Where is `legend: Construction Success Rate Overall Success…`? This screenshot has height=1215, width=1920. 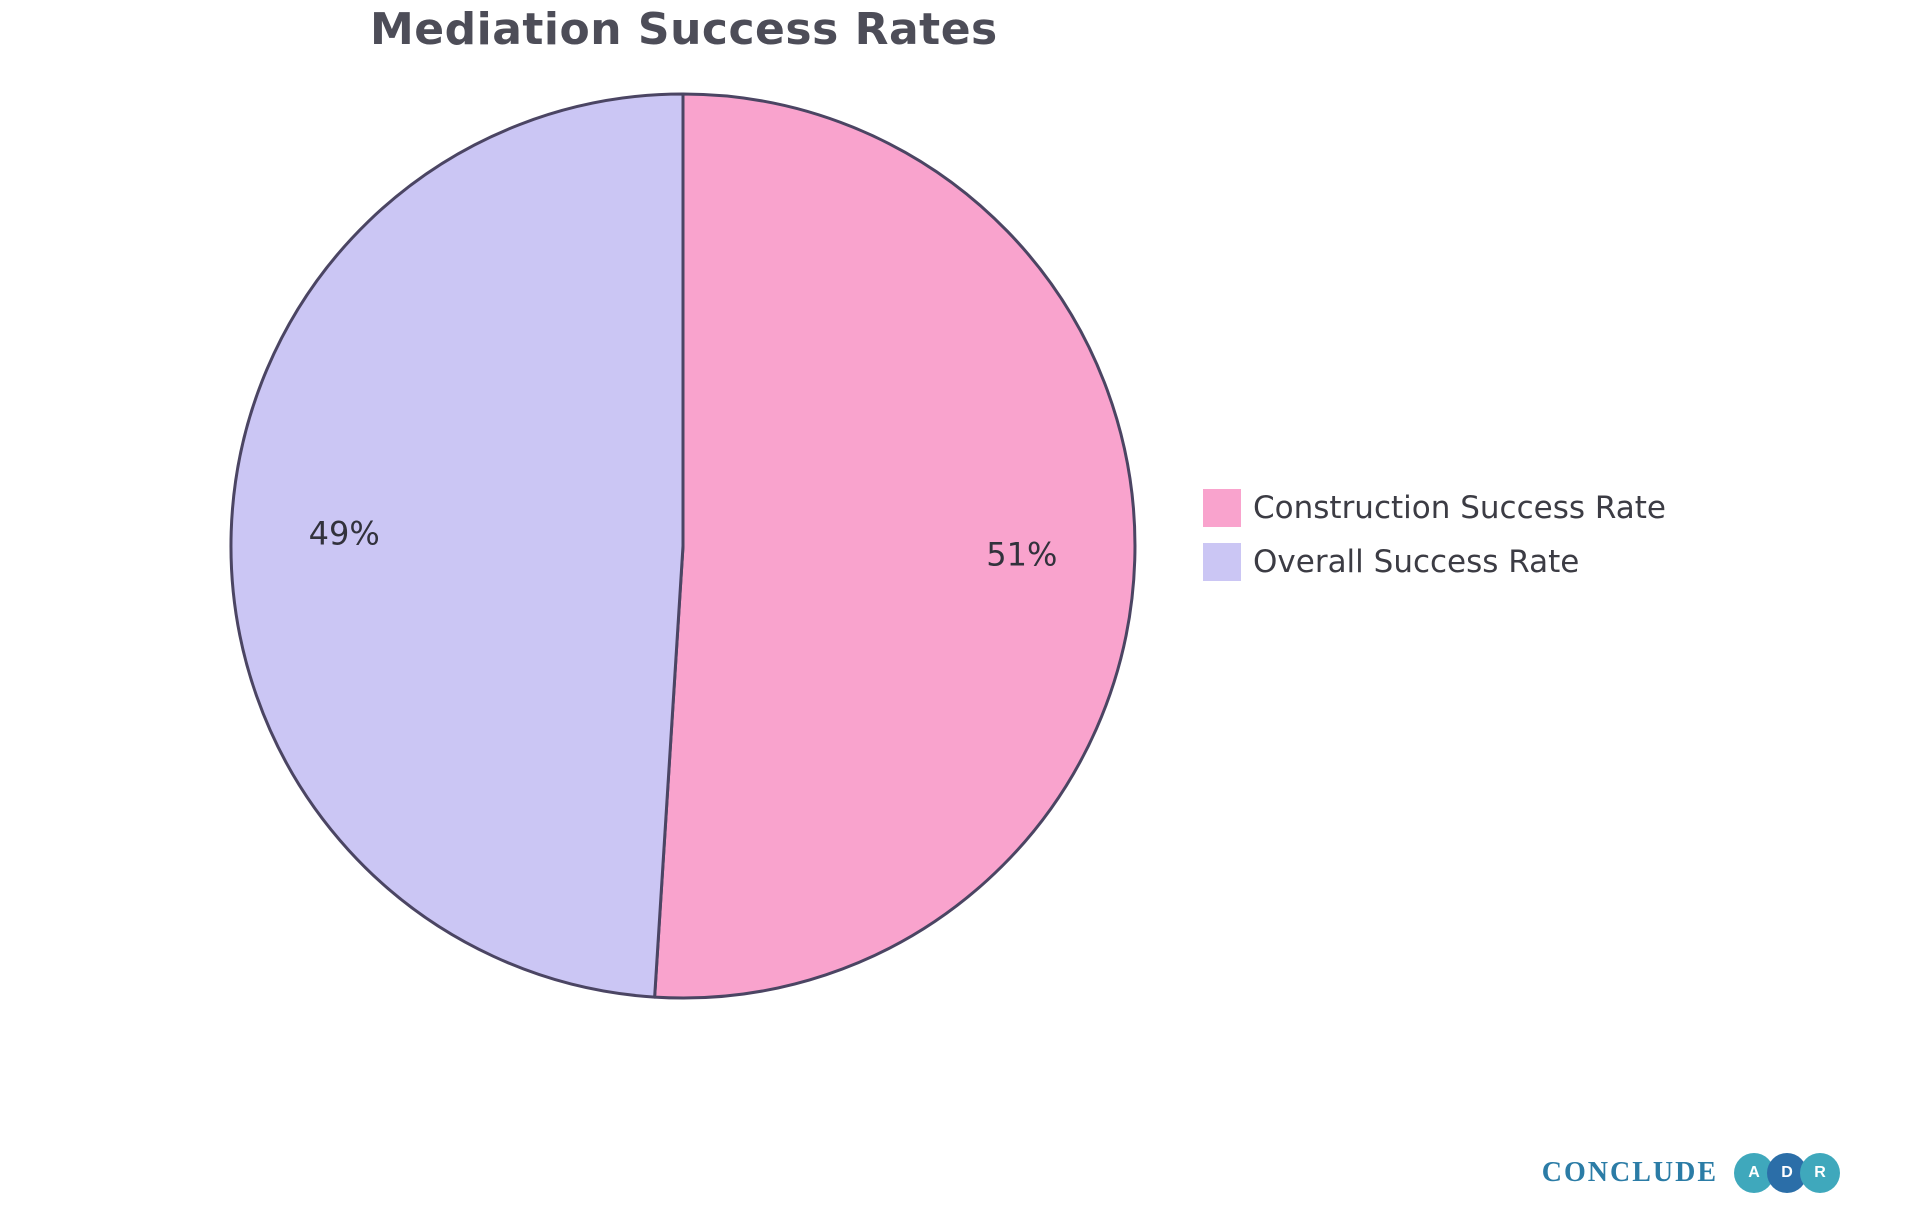 legend: Construction Success Rate Overall Success… is located at coordinates (1434, 535).